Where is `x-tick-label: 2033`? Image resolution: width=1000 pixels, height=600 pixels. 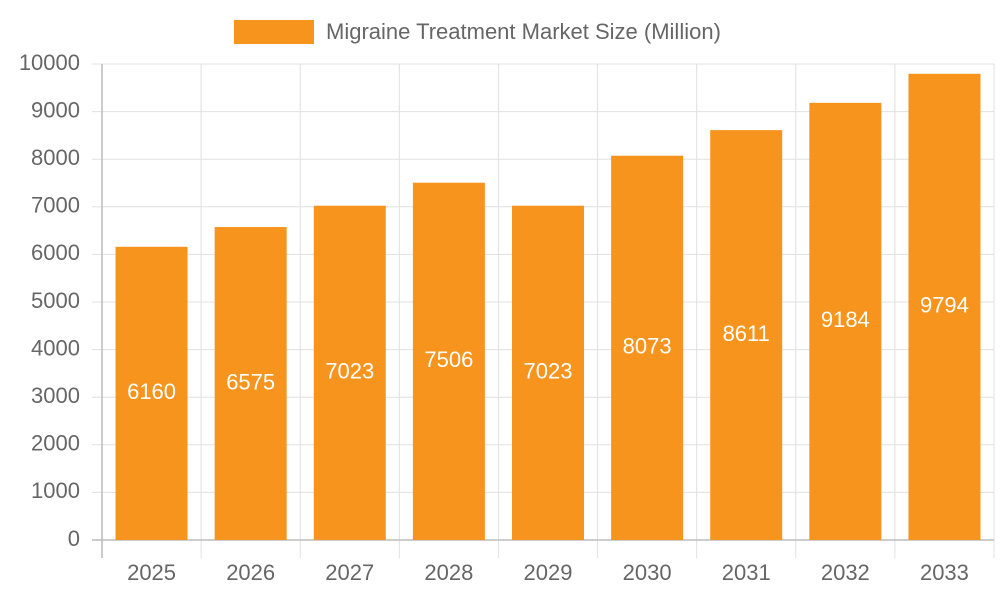 x-tick-label: 2033 is located at coordinates (944, 572).